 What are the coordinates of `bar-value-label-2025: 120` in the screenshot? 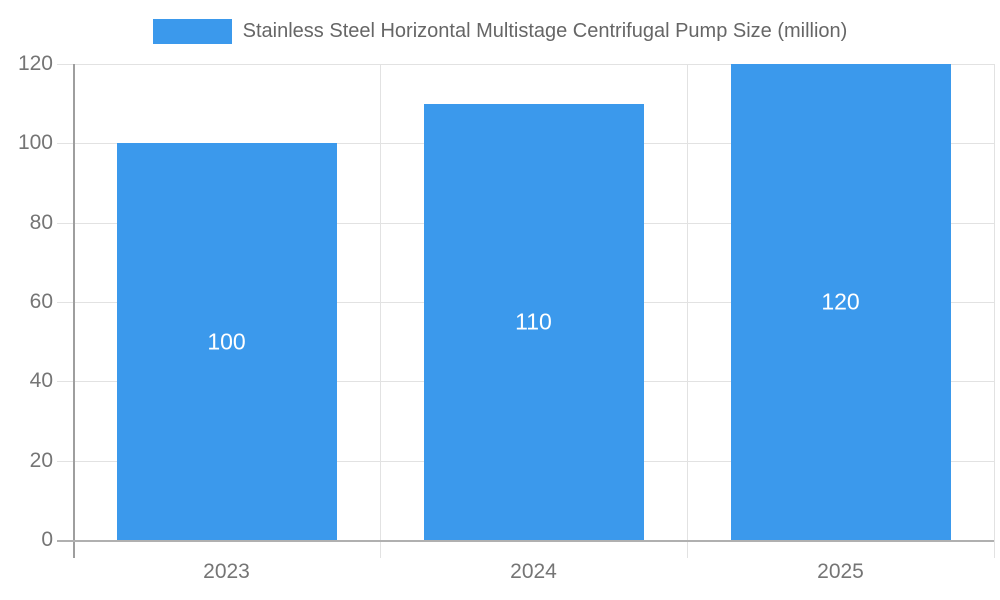 It's located at (840, 301).